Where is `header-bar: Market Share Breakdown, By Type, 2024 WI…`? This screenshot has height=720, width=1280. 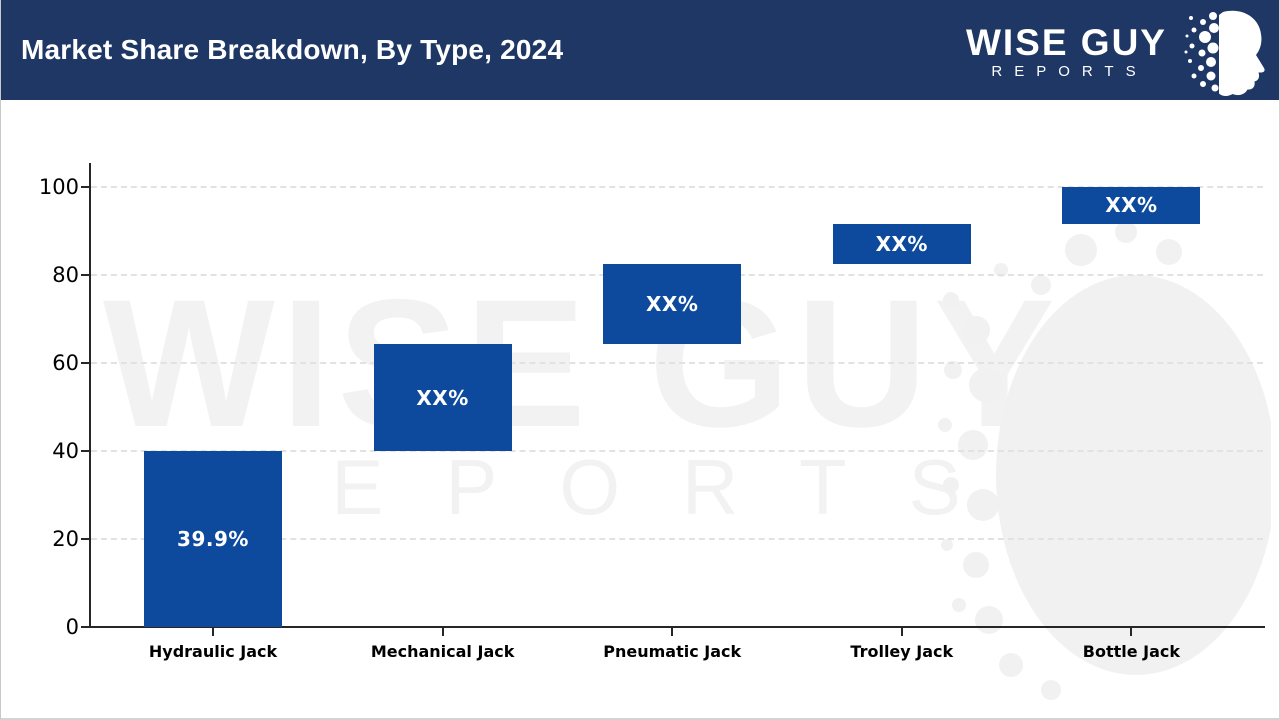
header-bar: Market Share Breakdown, By Type, 2024 WI… is located at coordinates (640, 50).